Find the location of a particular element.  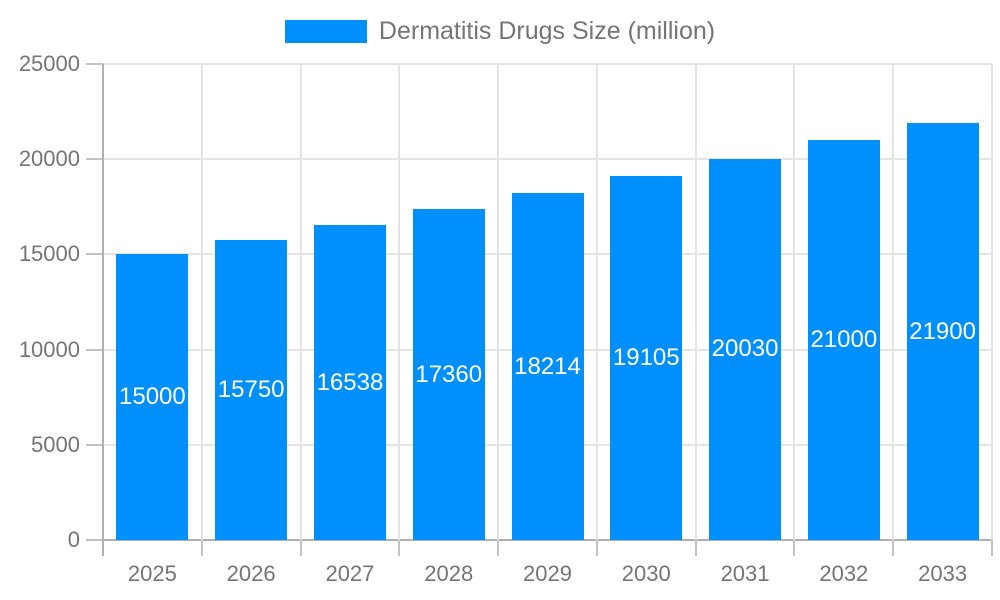

y-tick-label: 20000 is located at coordinates (49, 159).